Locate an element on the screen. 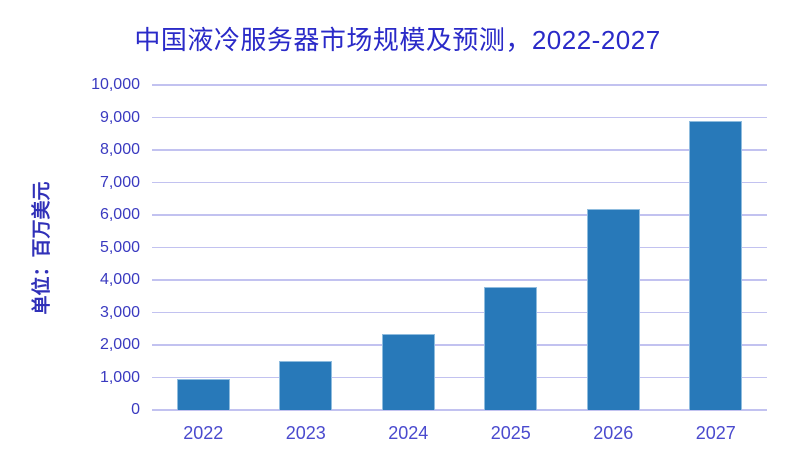  chart-title: 中国液冷服务器市场规模及预测，2022-2027 is located at coordinates (397, 40).